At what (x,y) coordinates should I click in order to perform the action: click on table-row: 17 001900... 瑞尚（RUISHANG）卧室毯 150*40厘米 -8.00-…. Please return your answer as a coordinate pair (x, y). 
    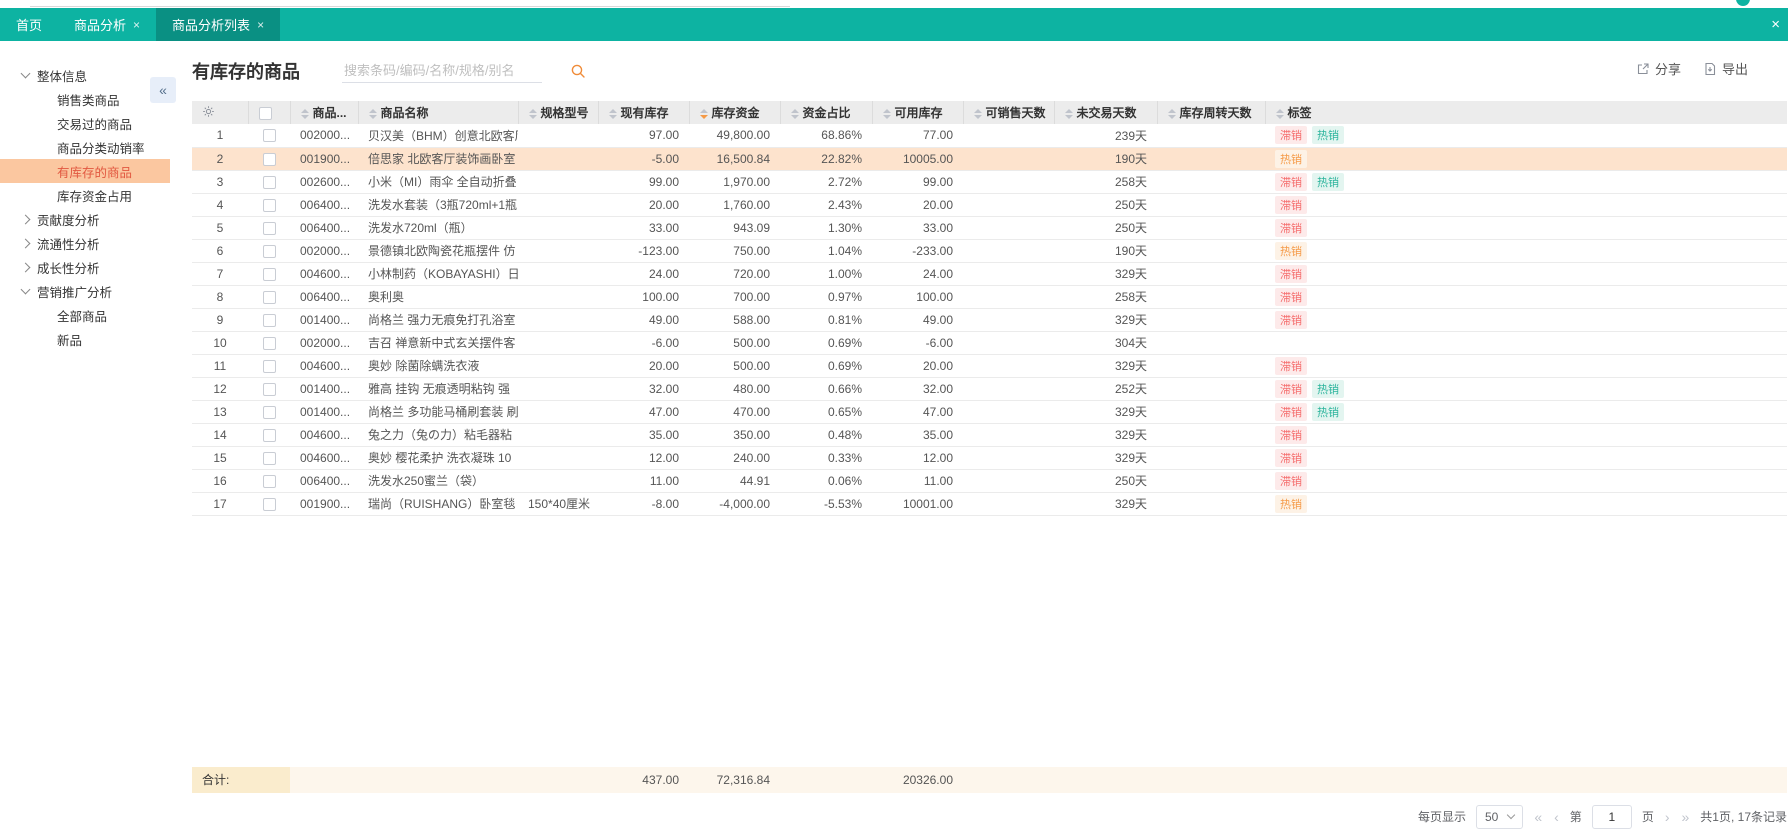
    Looking at the image, I should click on (989, 504).